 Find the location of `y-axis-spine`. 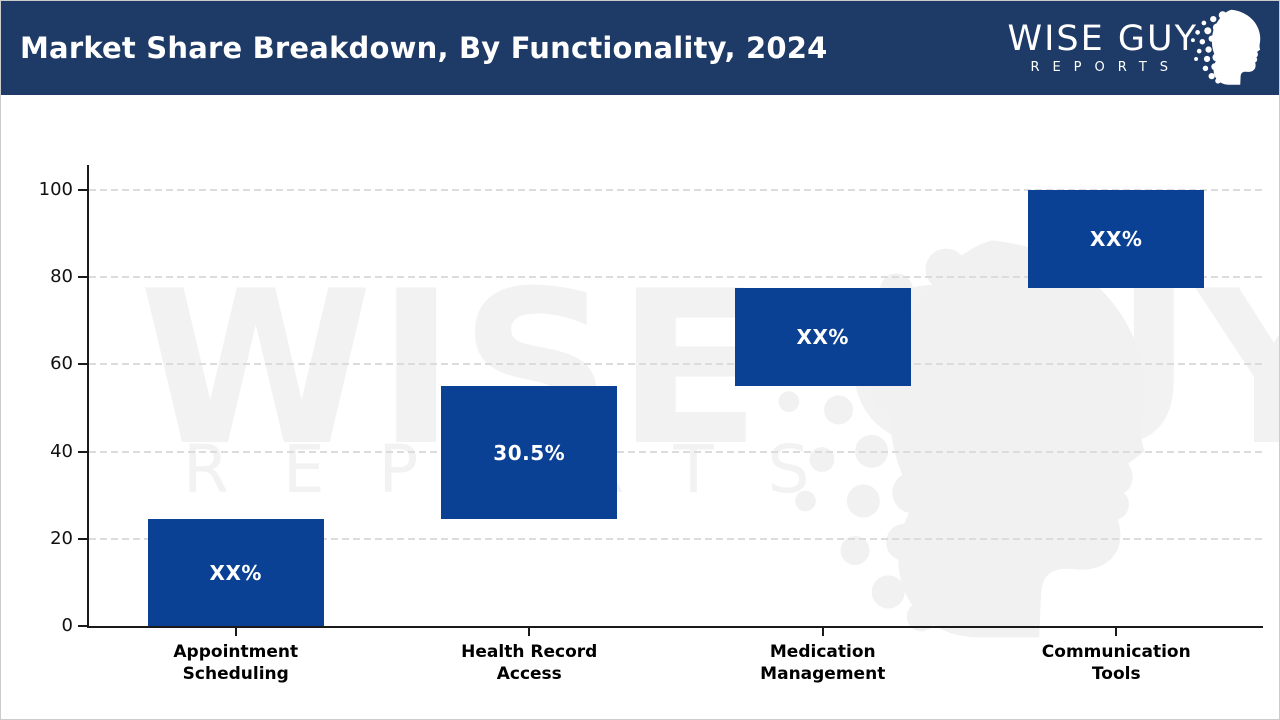

y-axis-spine is located at coordinates (88, 396).